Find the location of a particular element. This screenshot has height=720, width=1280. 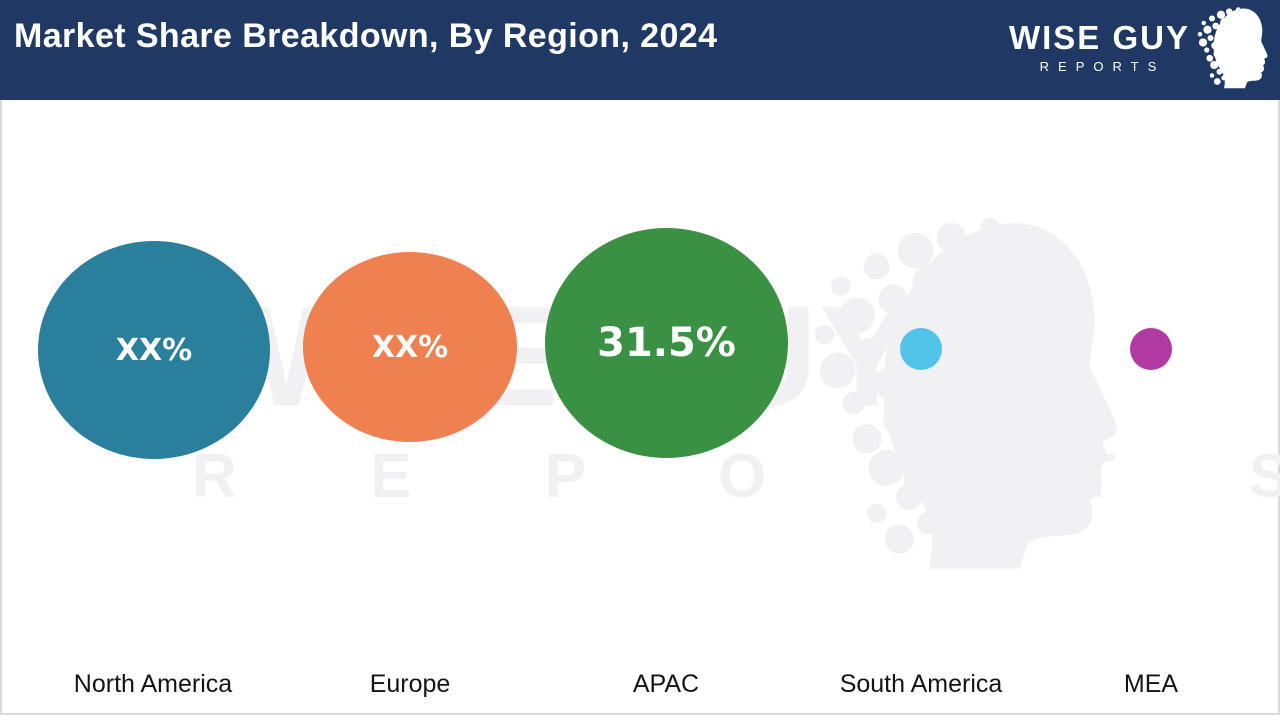

bubble-europe-value: XX% is located at coordinates (410, 347).